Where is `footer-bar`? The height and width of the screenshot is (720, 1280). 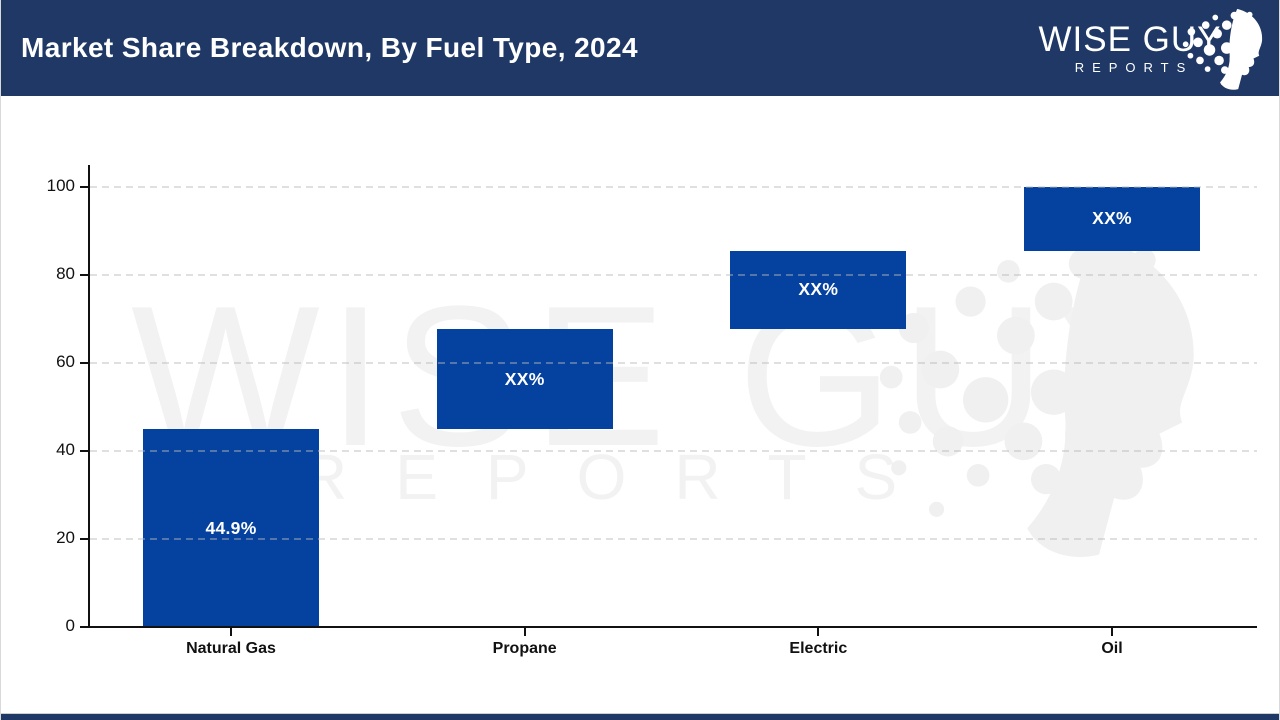
footer-bar is located at coordinates (640, 716).